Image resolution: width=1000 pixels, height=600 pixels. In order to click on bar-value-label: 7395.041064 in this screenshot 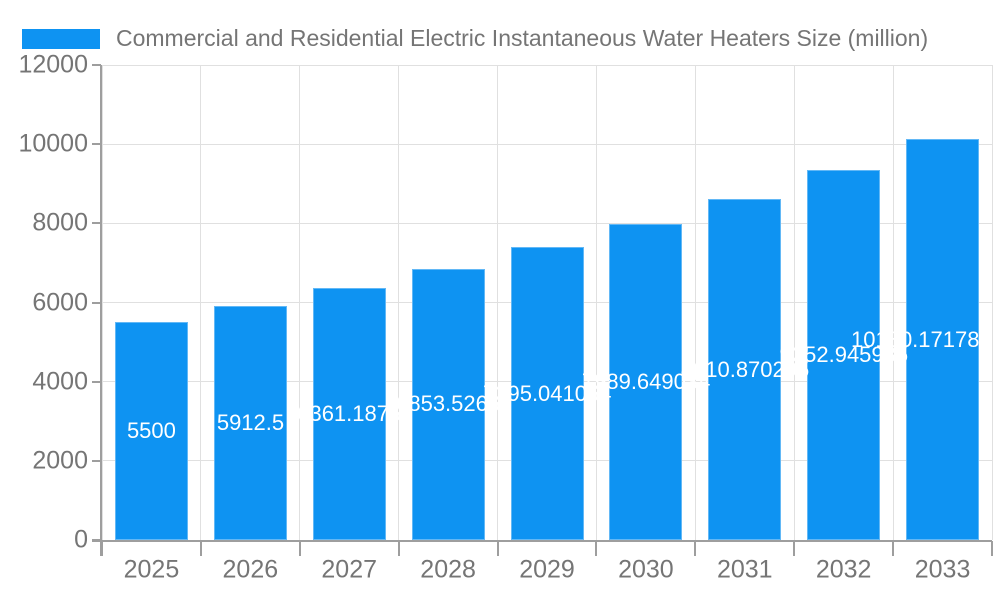, I will do `click(547, 393)`.